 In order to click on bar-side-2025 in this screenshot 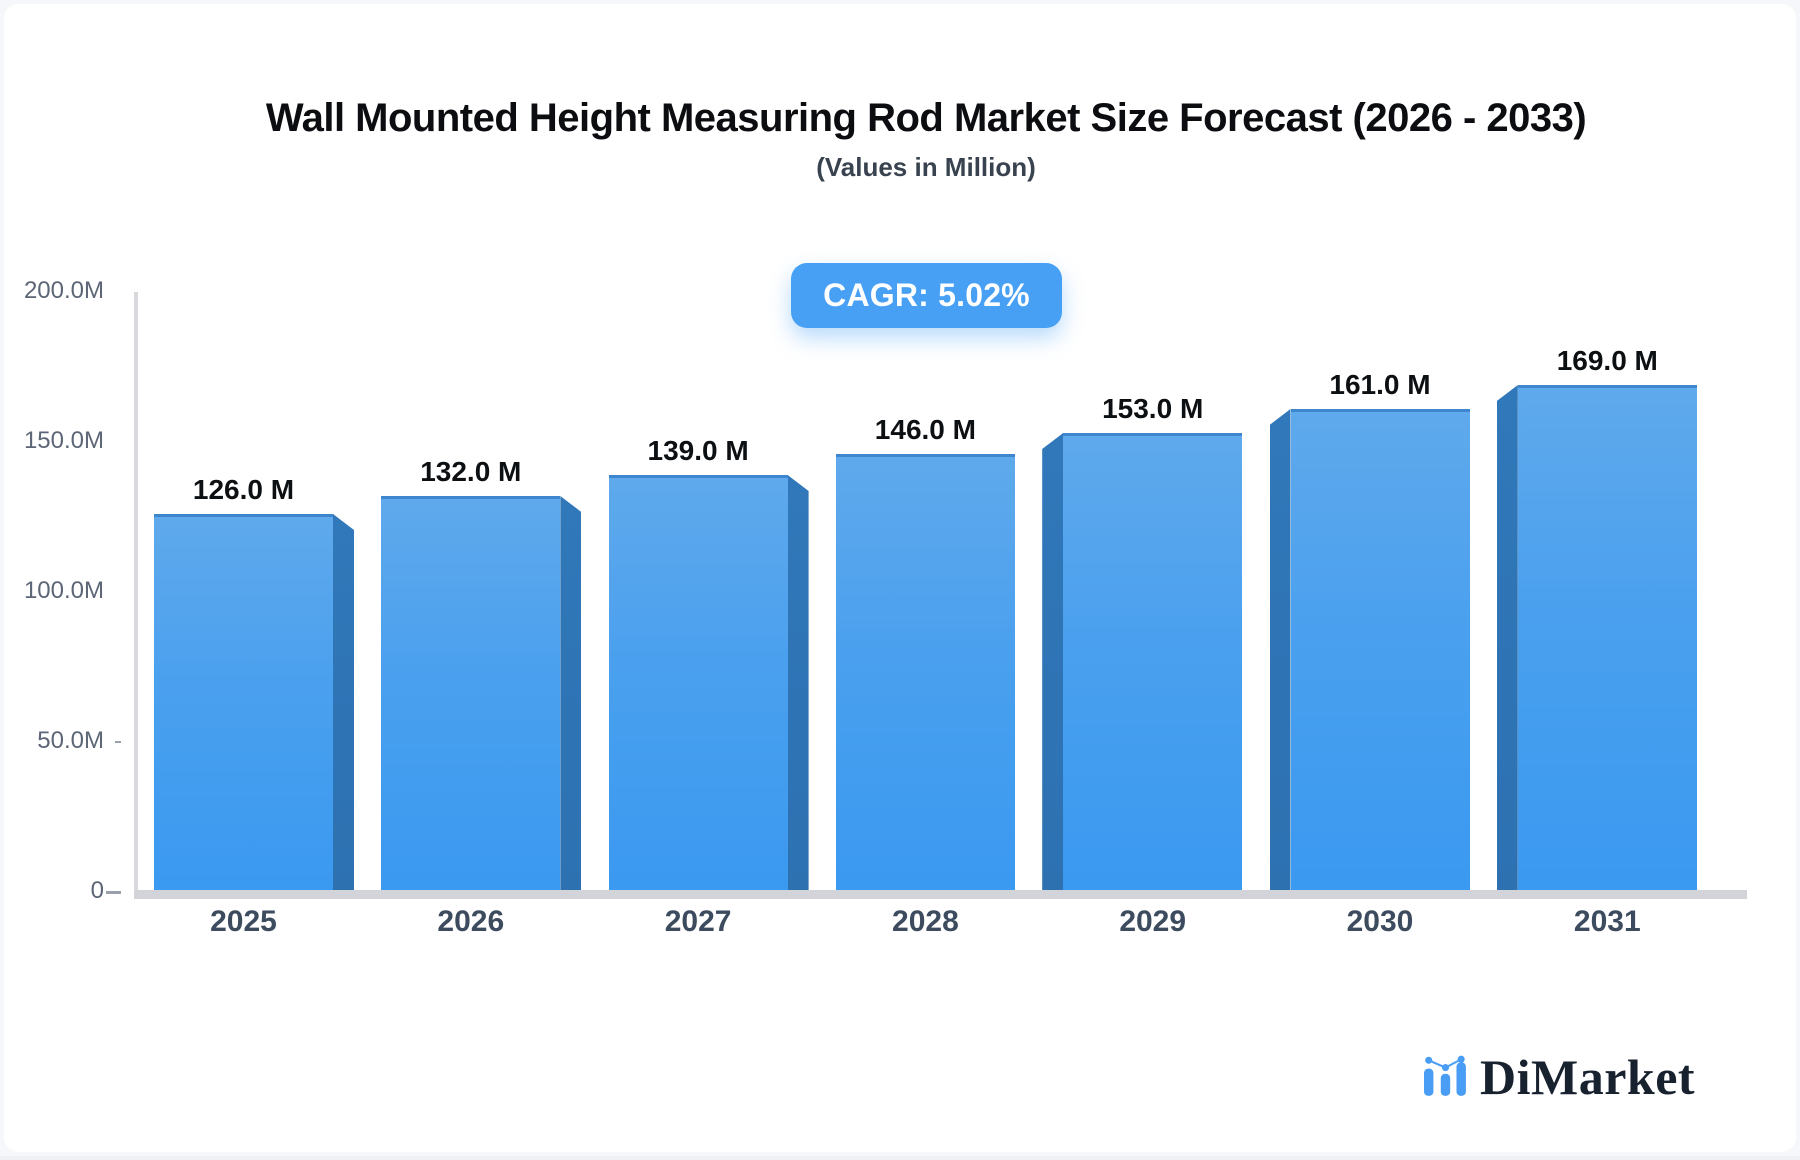, I will do `click(343, 703)`.